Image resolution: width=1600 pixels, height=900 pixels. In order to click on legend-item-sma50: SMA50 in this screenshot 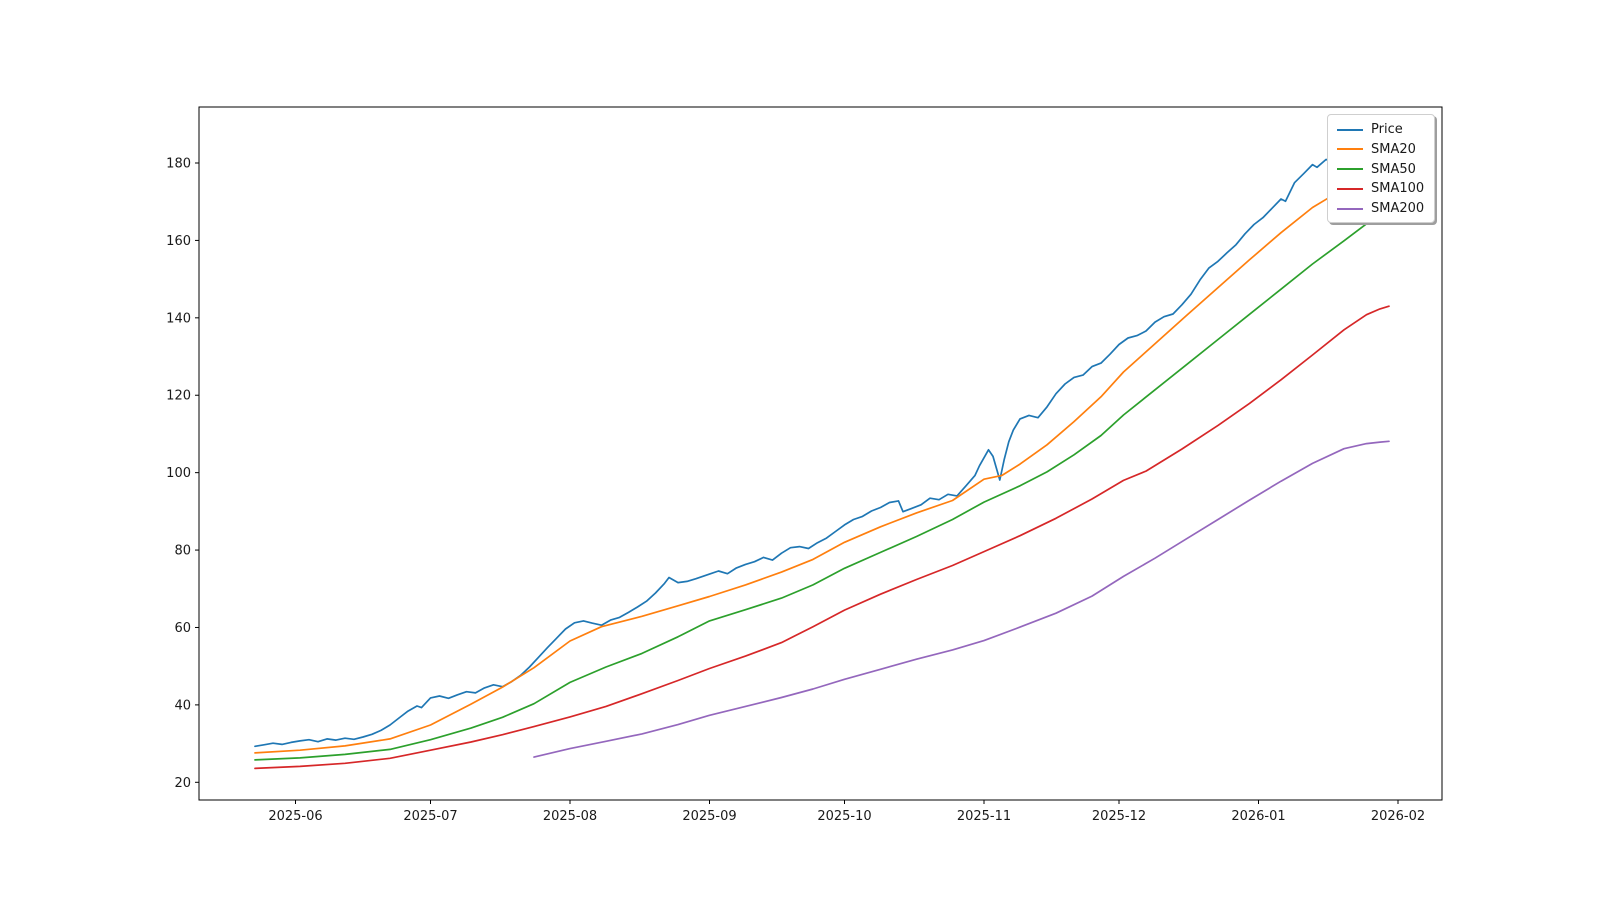, I will do `click(1381, 169)`.